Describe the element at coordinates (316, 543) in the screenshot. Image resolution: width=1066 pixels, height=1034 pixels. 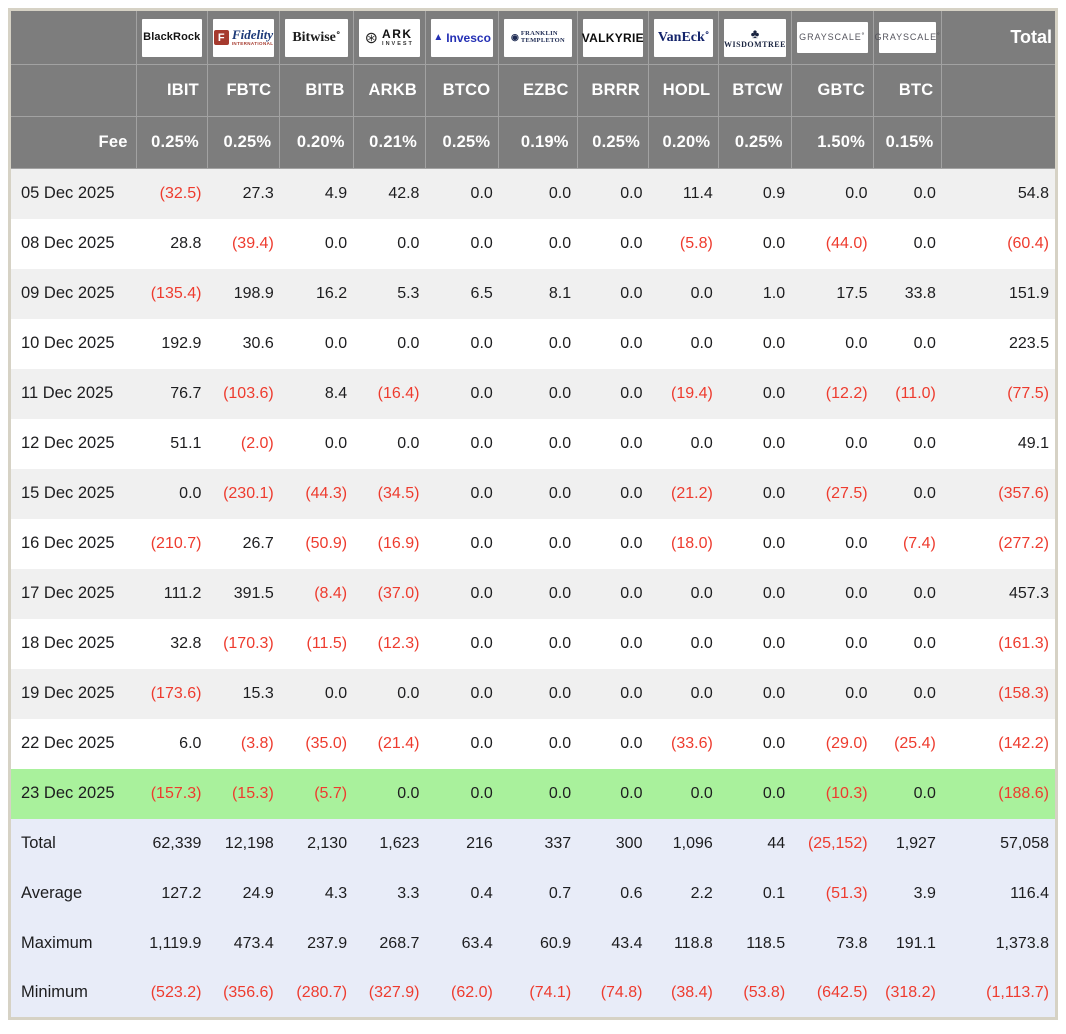
I see `flow-cell-BITB: (50.9)` at that location.